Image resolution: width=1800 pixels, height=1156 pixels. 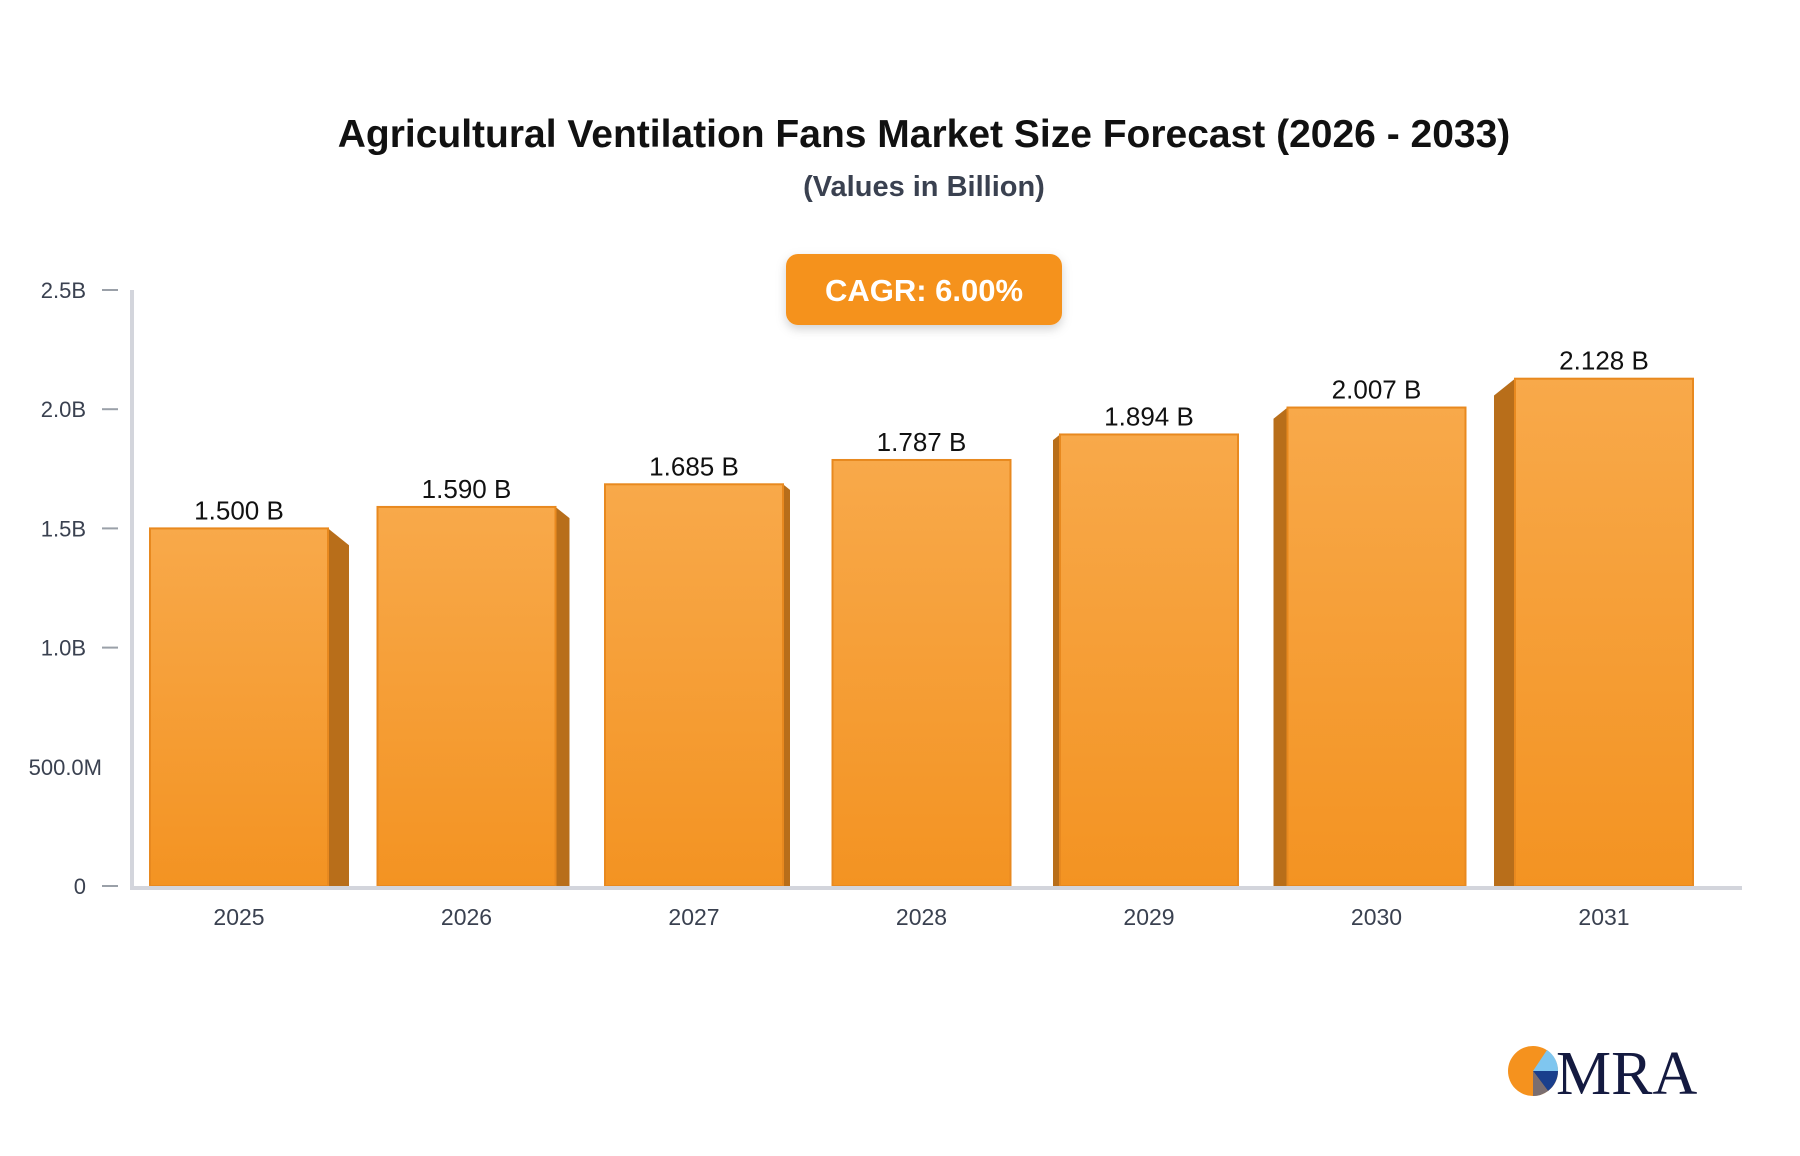 What do you see at coordinates (924, 187) in the screenshot?
I see `chart-subtitle: (Values in Billion)` at bounding box center [924, 187].